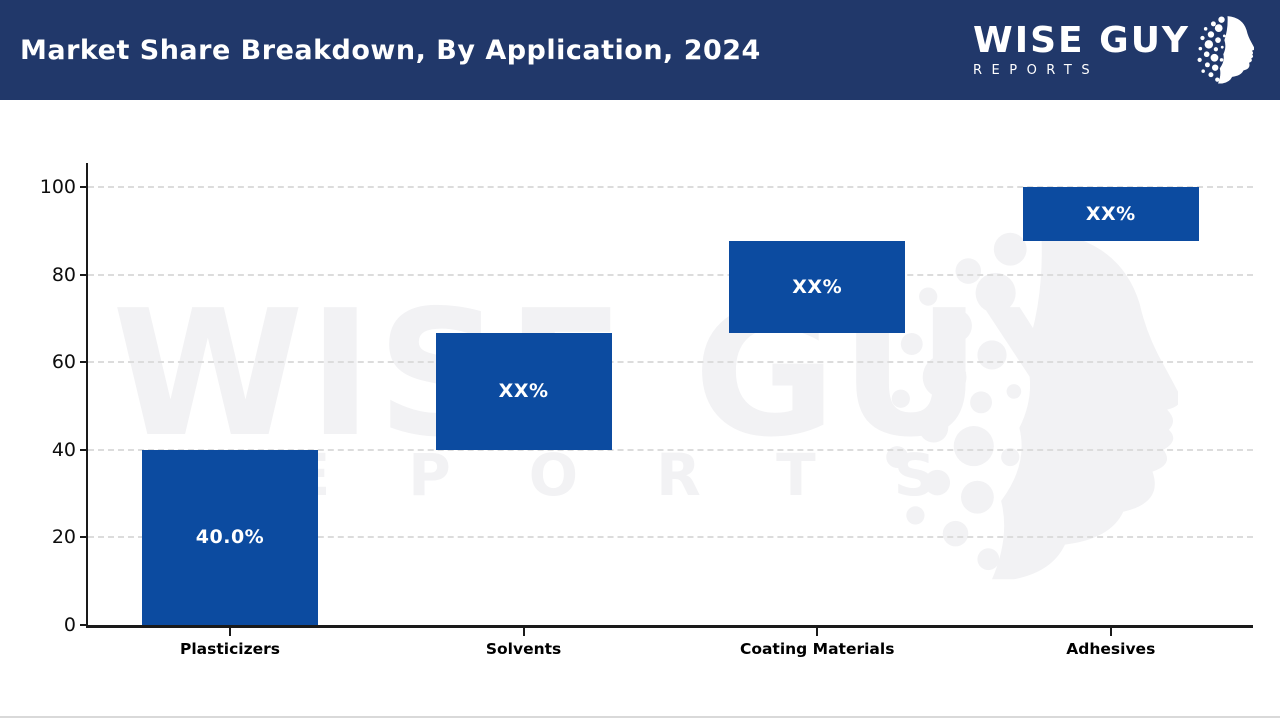 The image size is (1280, 720). I want to click on x-tick-label: Solvents, so click(523, 649).